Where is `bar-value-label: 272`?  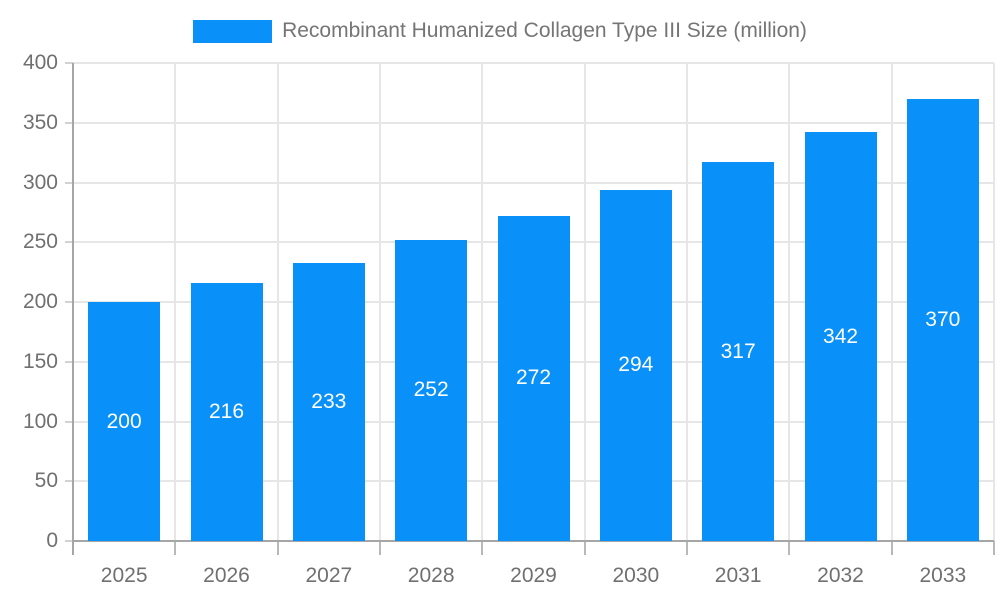 bar-value-label: 272 is located at coordinates (533, 378).